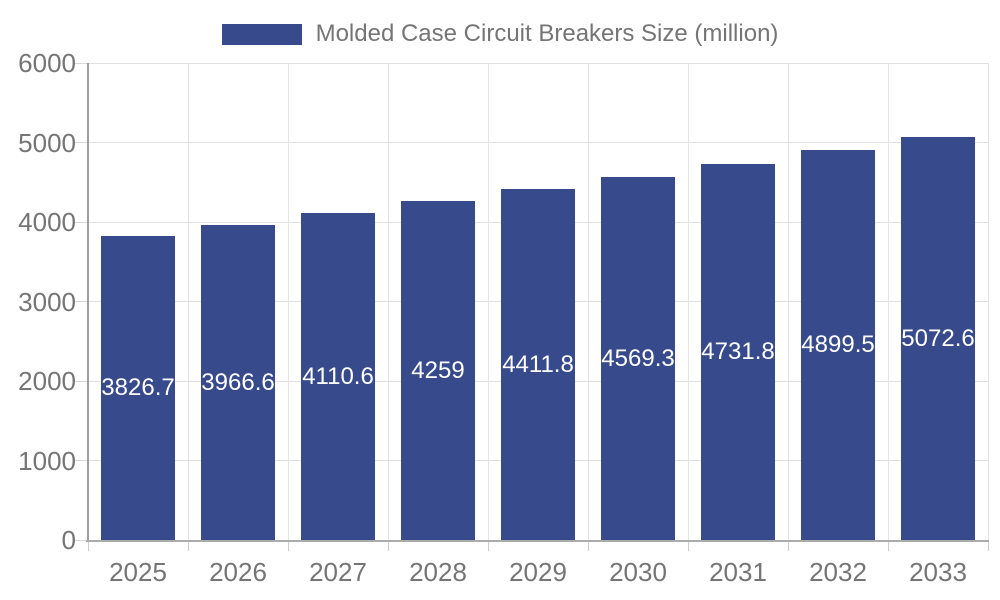 The width and height of the screenshot is (1000, 600). I want to click on bar-value-label: 5072.6, so click(938, 338).